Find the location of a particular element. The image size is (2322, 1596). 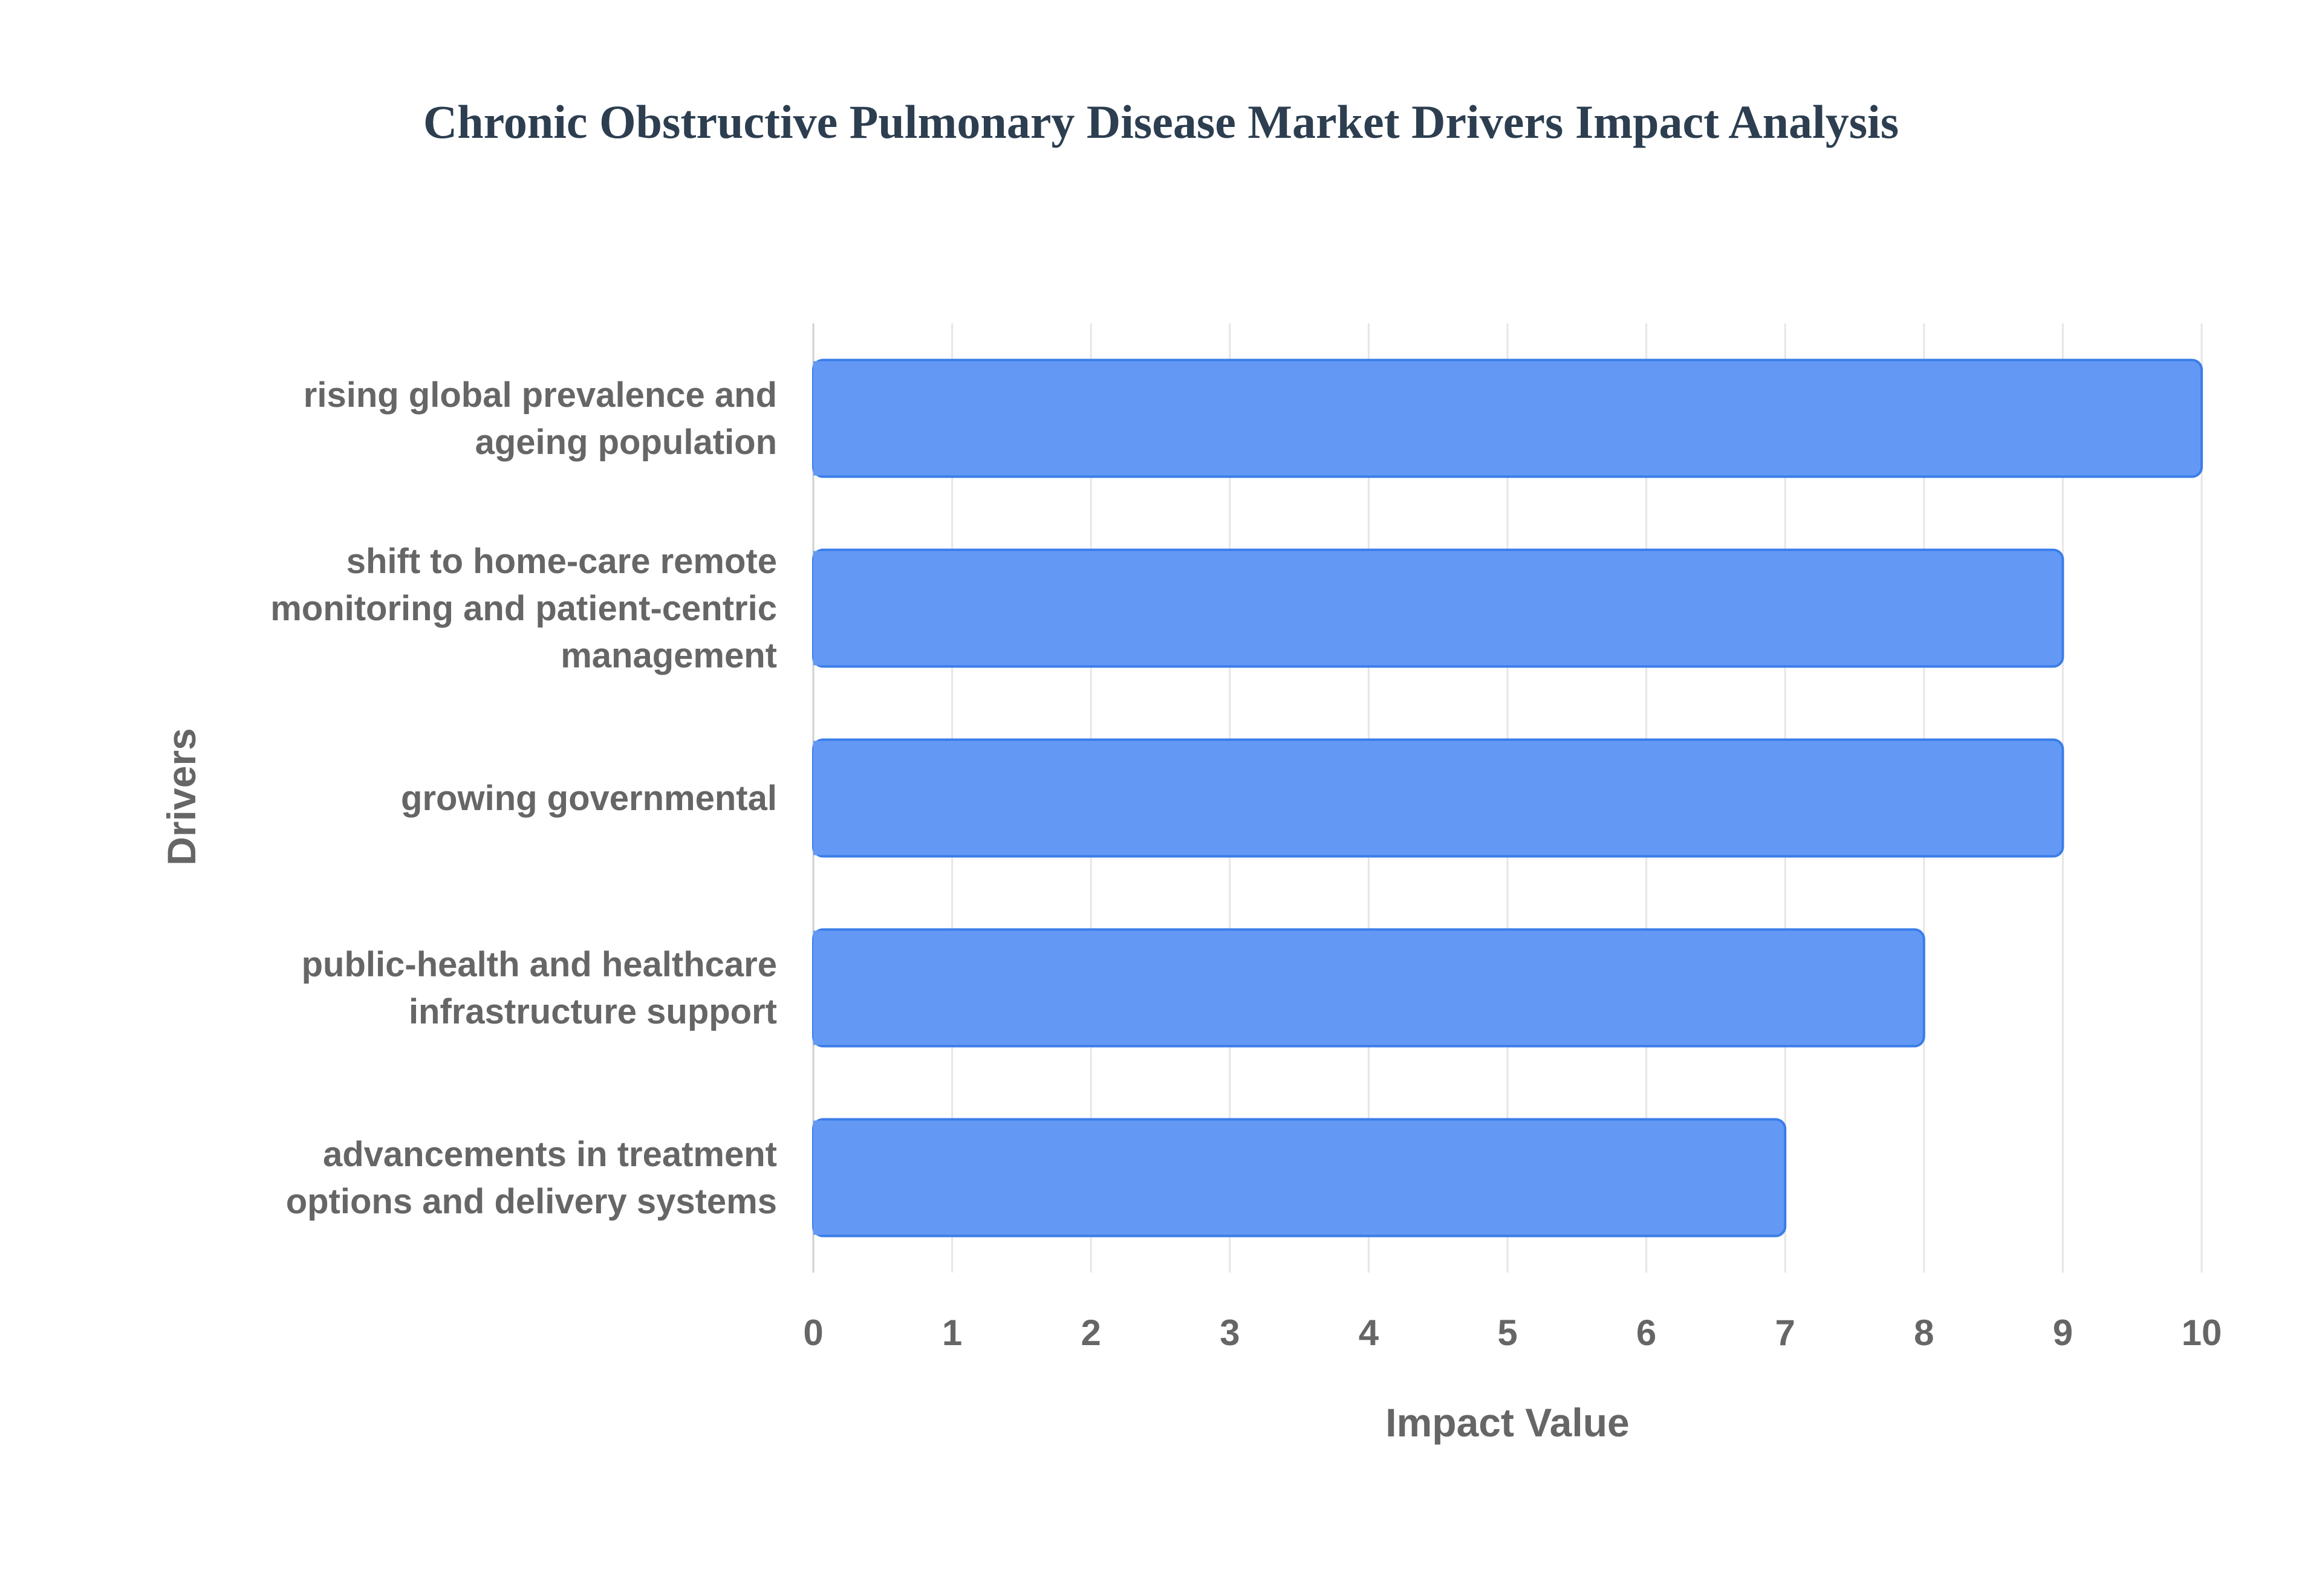

x-tick-label: 7 is located at coordinates (1785, 1332).